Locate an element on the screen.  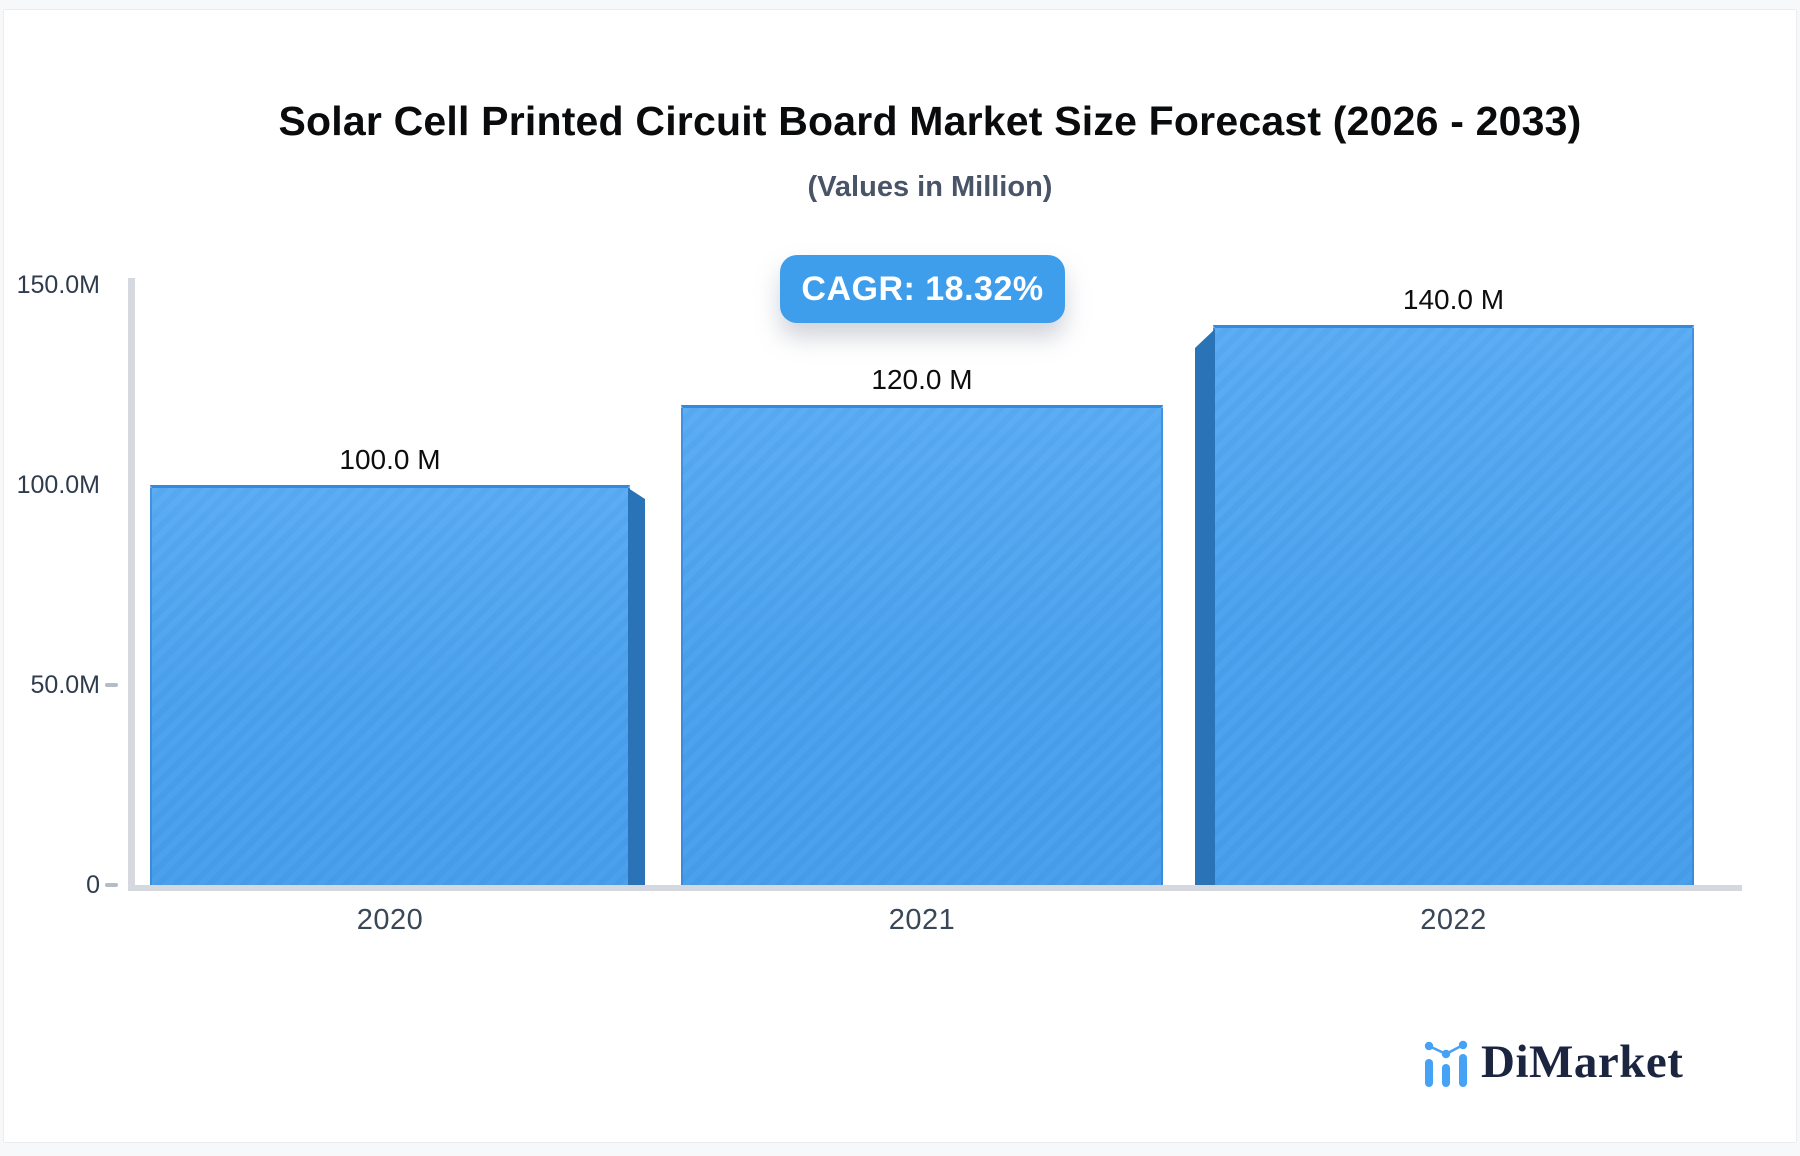
x-tick-label-2022: 2022 is located at coordinates (1453, 920).